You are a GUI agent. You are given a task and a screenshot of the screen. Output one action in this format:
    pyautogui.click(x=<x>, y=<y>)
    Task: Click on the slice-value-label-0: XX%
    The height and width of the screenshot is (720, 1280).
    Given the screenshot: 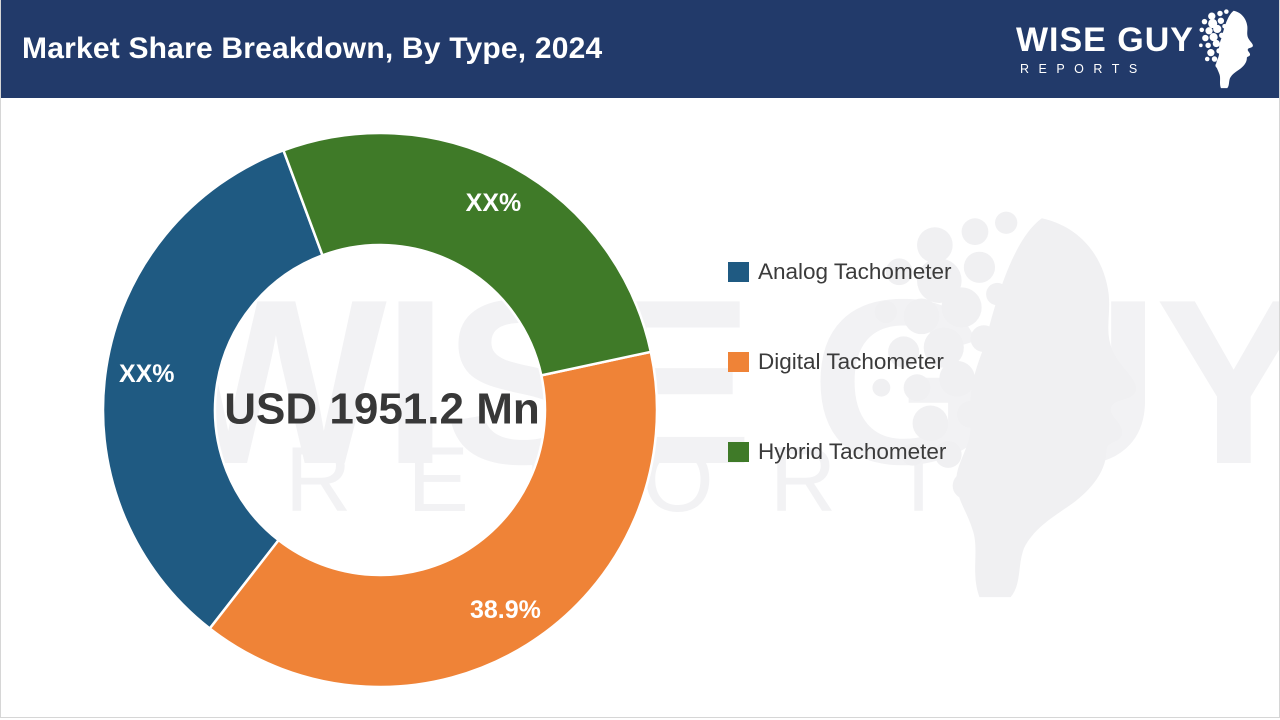 What is the action you would take?
    pyautogui.click(x=147, y=374)
    